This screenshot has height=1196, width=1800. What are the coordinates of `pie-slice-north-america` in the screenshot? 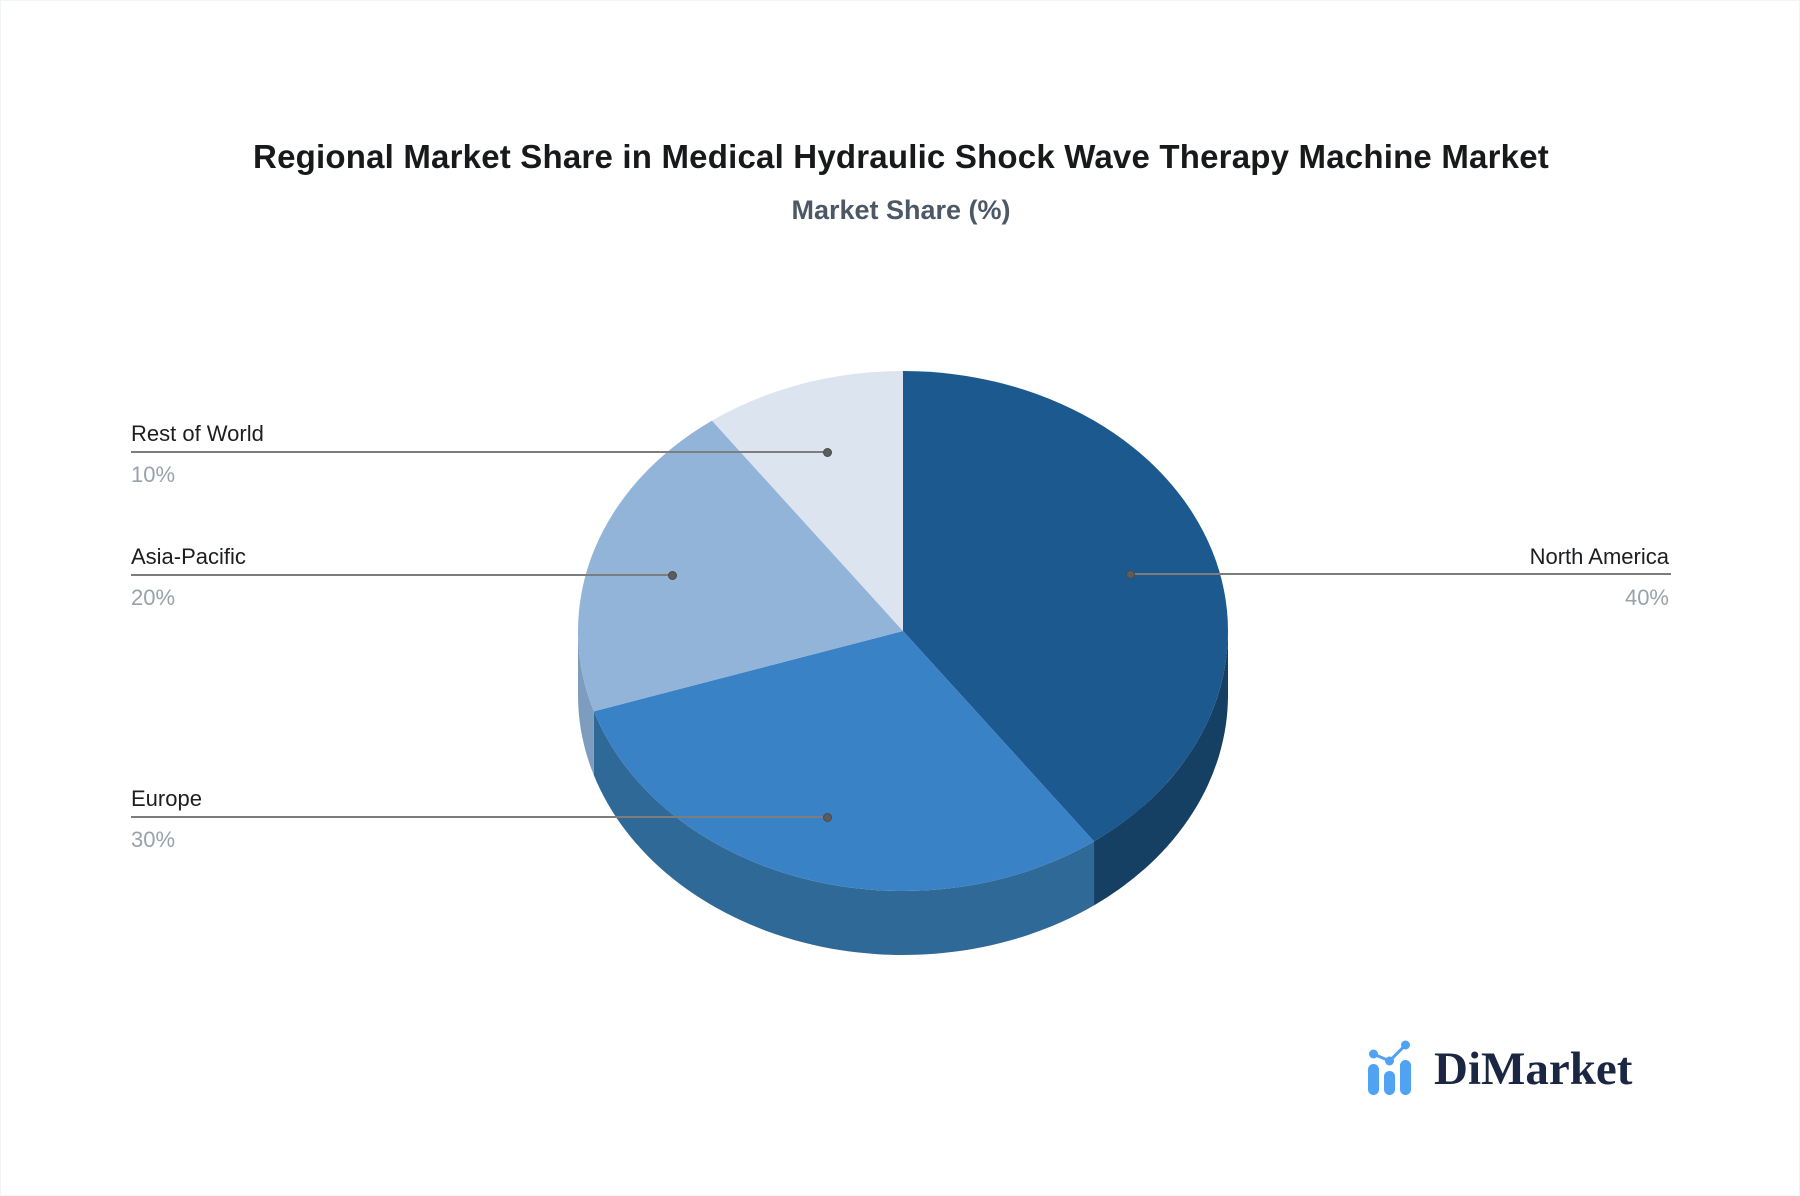 It's located at (1066, 606).